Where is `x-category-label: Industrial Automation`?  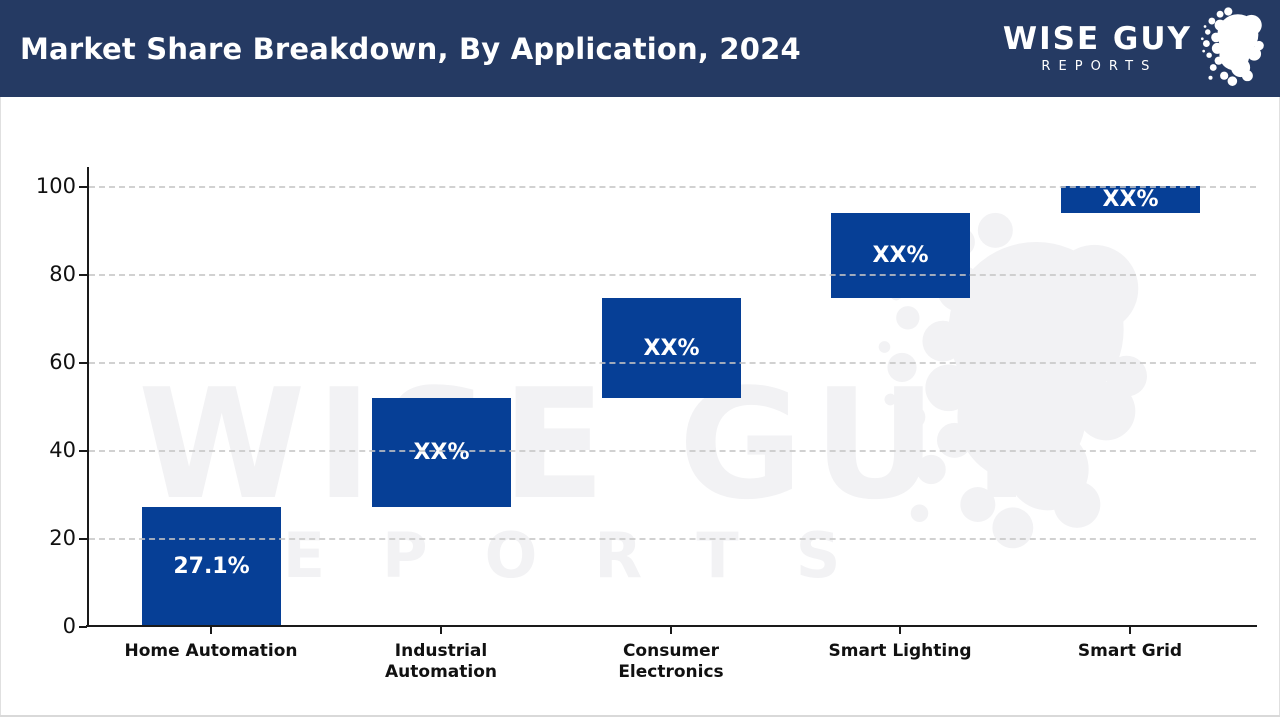
x-category-label: Industrial Automation is located at coordinates (441, 662).